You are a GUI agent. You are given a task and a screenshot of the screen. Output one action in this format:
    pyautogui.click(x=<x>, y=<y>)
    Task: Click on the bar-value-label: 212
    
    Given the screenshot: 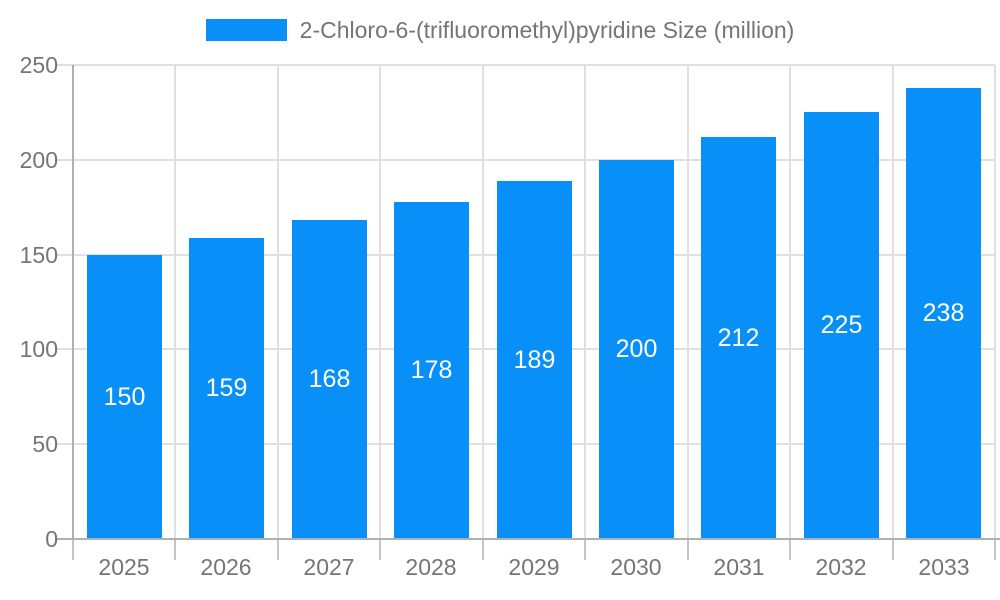 What is the action you would take?
    pyautogui.click(x=738, y=337)
    